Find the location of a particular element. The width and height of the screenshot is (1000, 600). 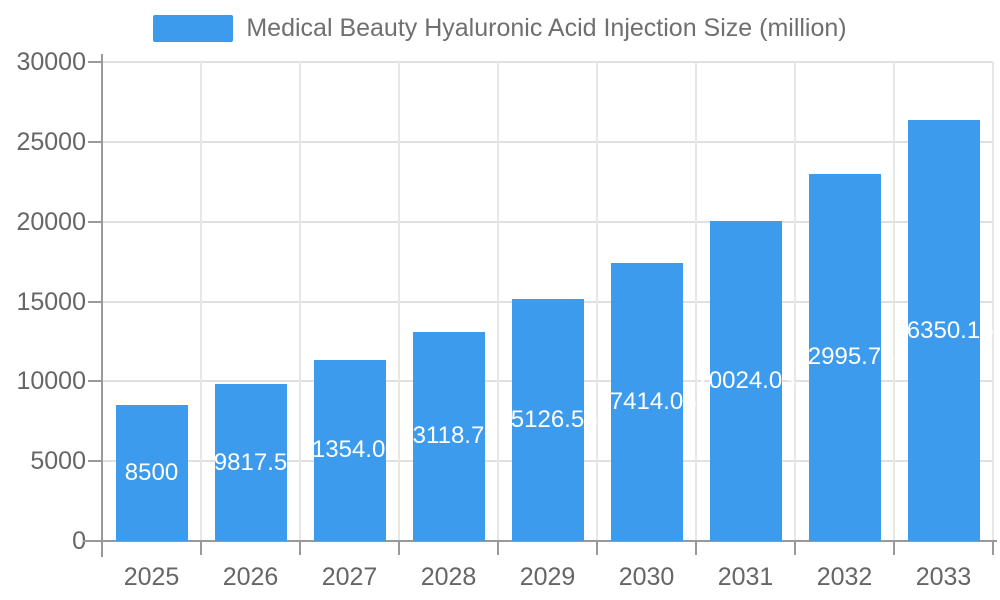

x-axis-label: 2027 is located at coordinates (349, 577).